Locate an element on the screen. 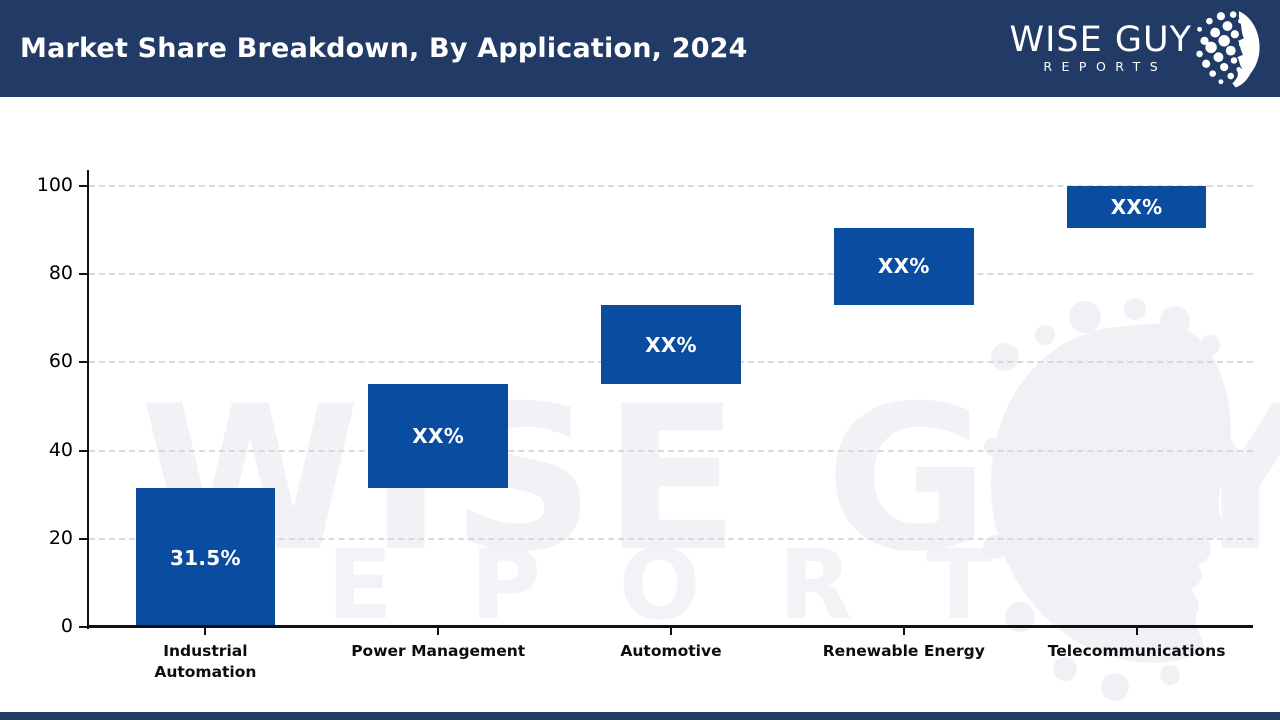 This screenshot has width=1280, height=720. logo-wordmark: WISE GUY is located at coordinates (1100, 40).